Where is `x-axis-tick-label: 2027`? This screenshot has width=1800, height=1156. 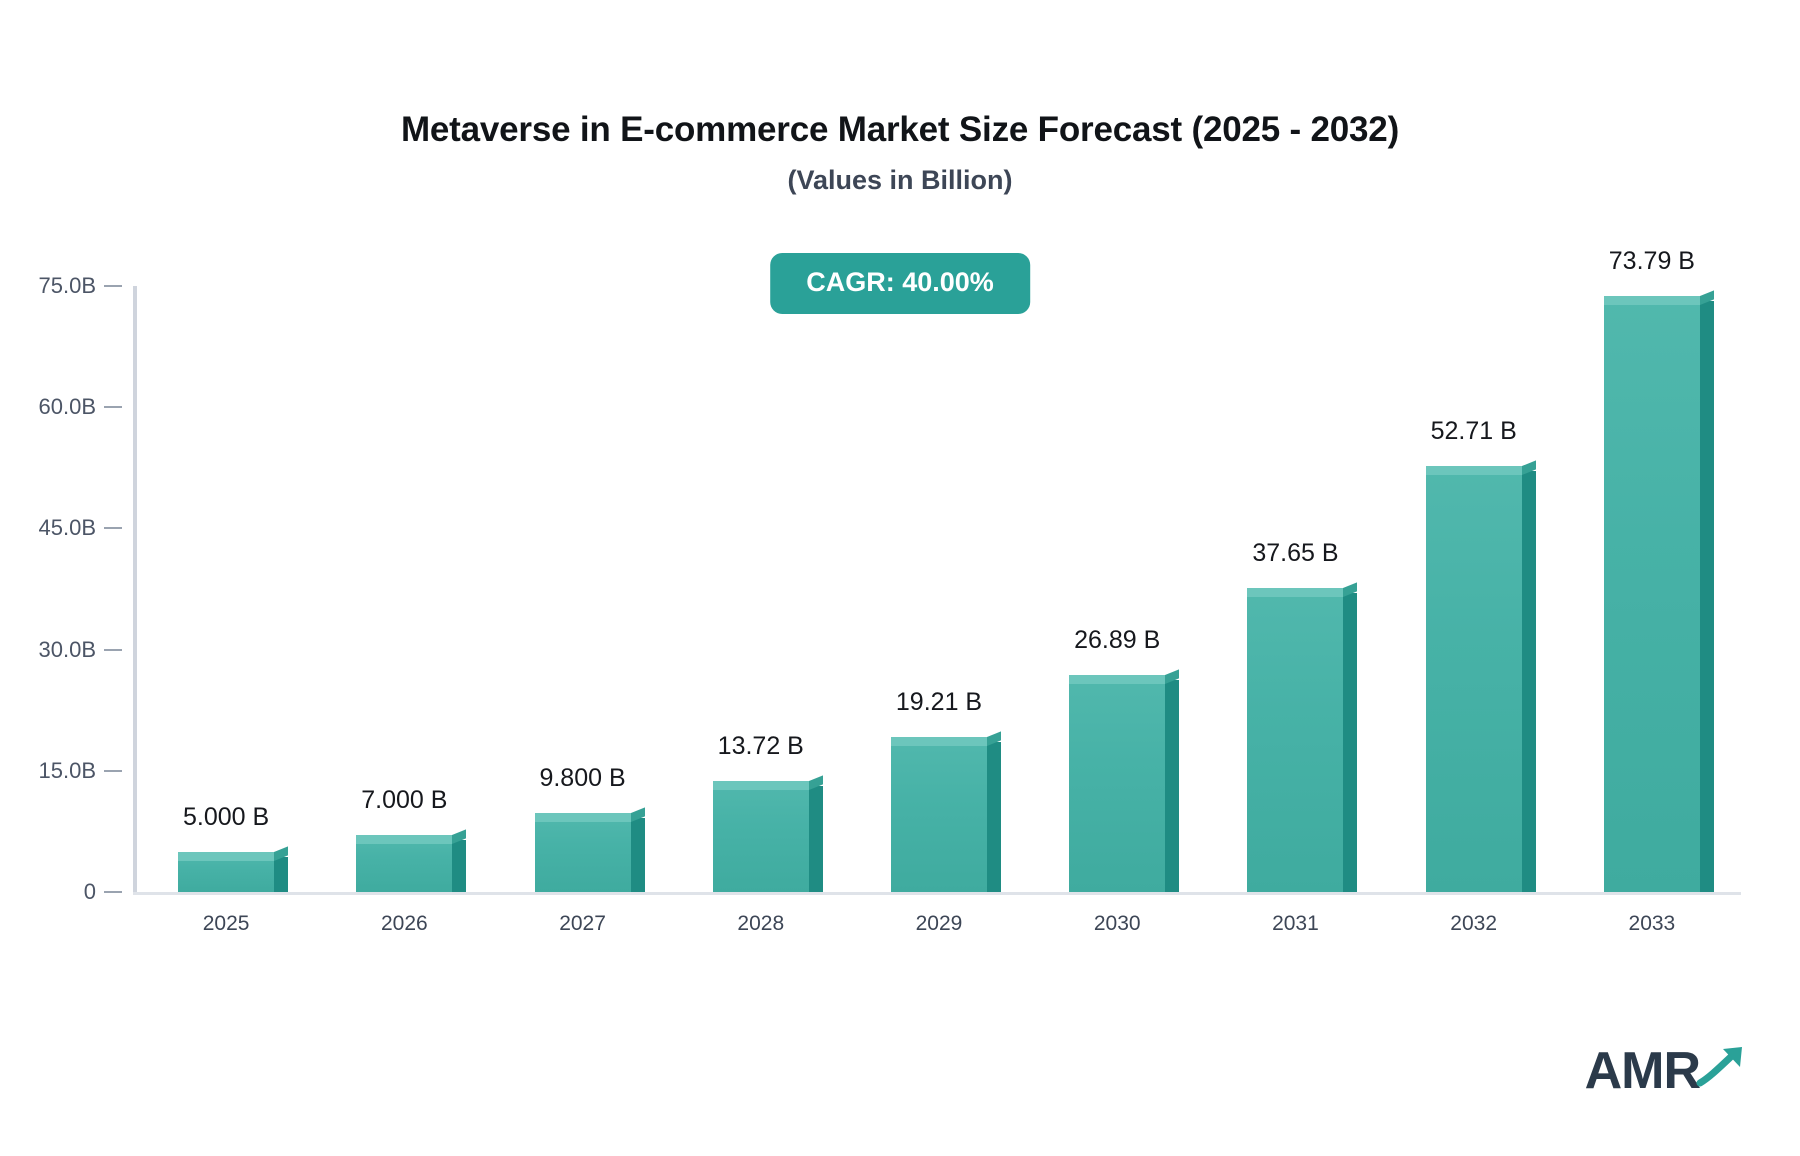
x-axis-tick-label: 2027 is located at coordinates (582, 923).